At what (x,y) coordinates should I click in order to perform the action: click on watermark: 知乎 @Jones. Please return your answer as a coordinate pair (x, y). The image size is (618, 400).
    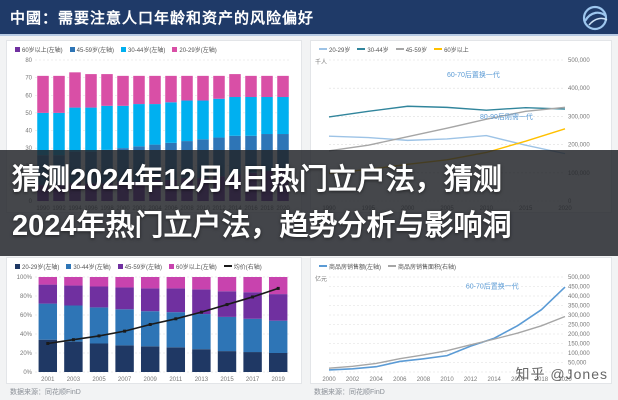
    Looking at the image, I should click on (561, 374).